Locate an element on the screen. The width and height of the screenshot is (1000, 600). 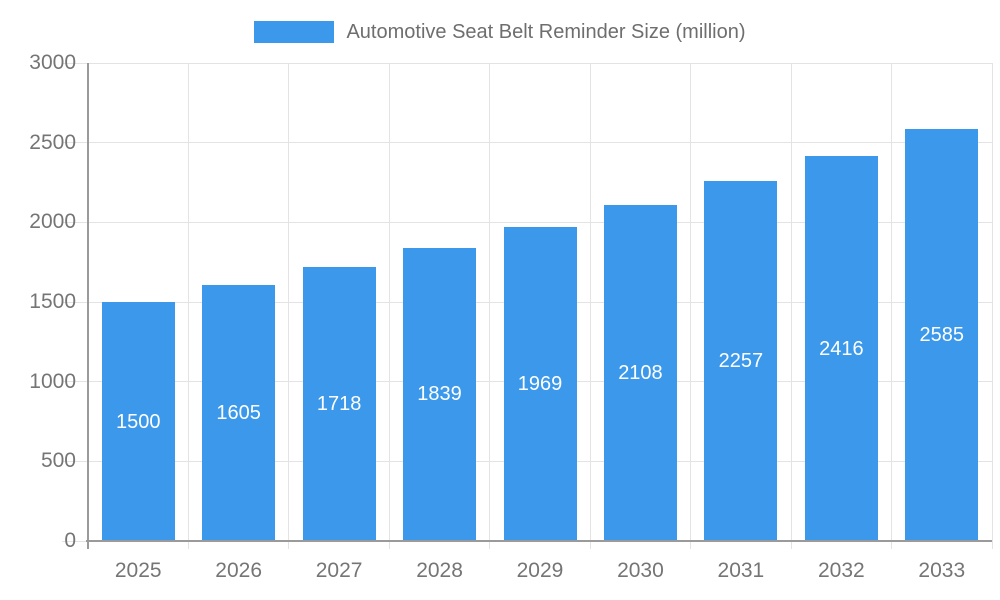
bar-value-label: 1839 is located at coordinates (439, 394).